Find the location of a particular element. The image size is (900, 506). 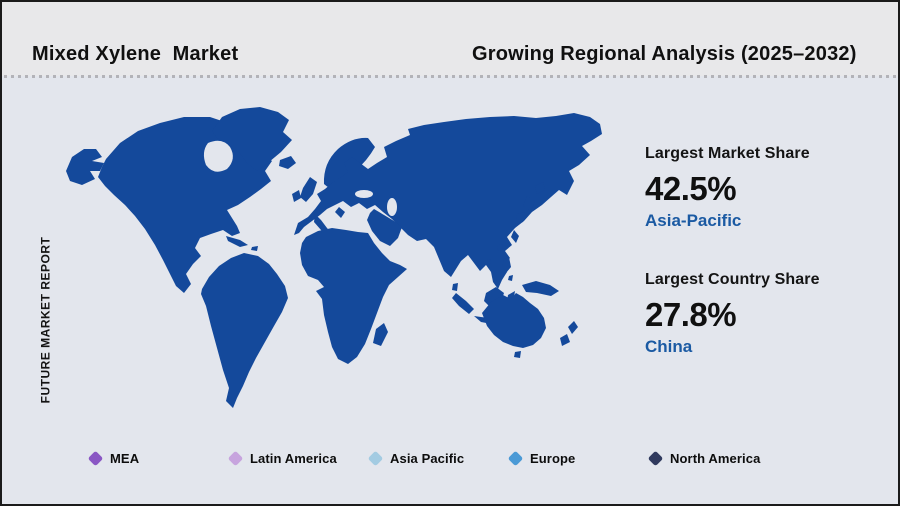

legend-label: Asia Pacific is located at coordinates (427, 458).